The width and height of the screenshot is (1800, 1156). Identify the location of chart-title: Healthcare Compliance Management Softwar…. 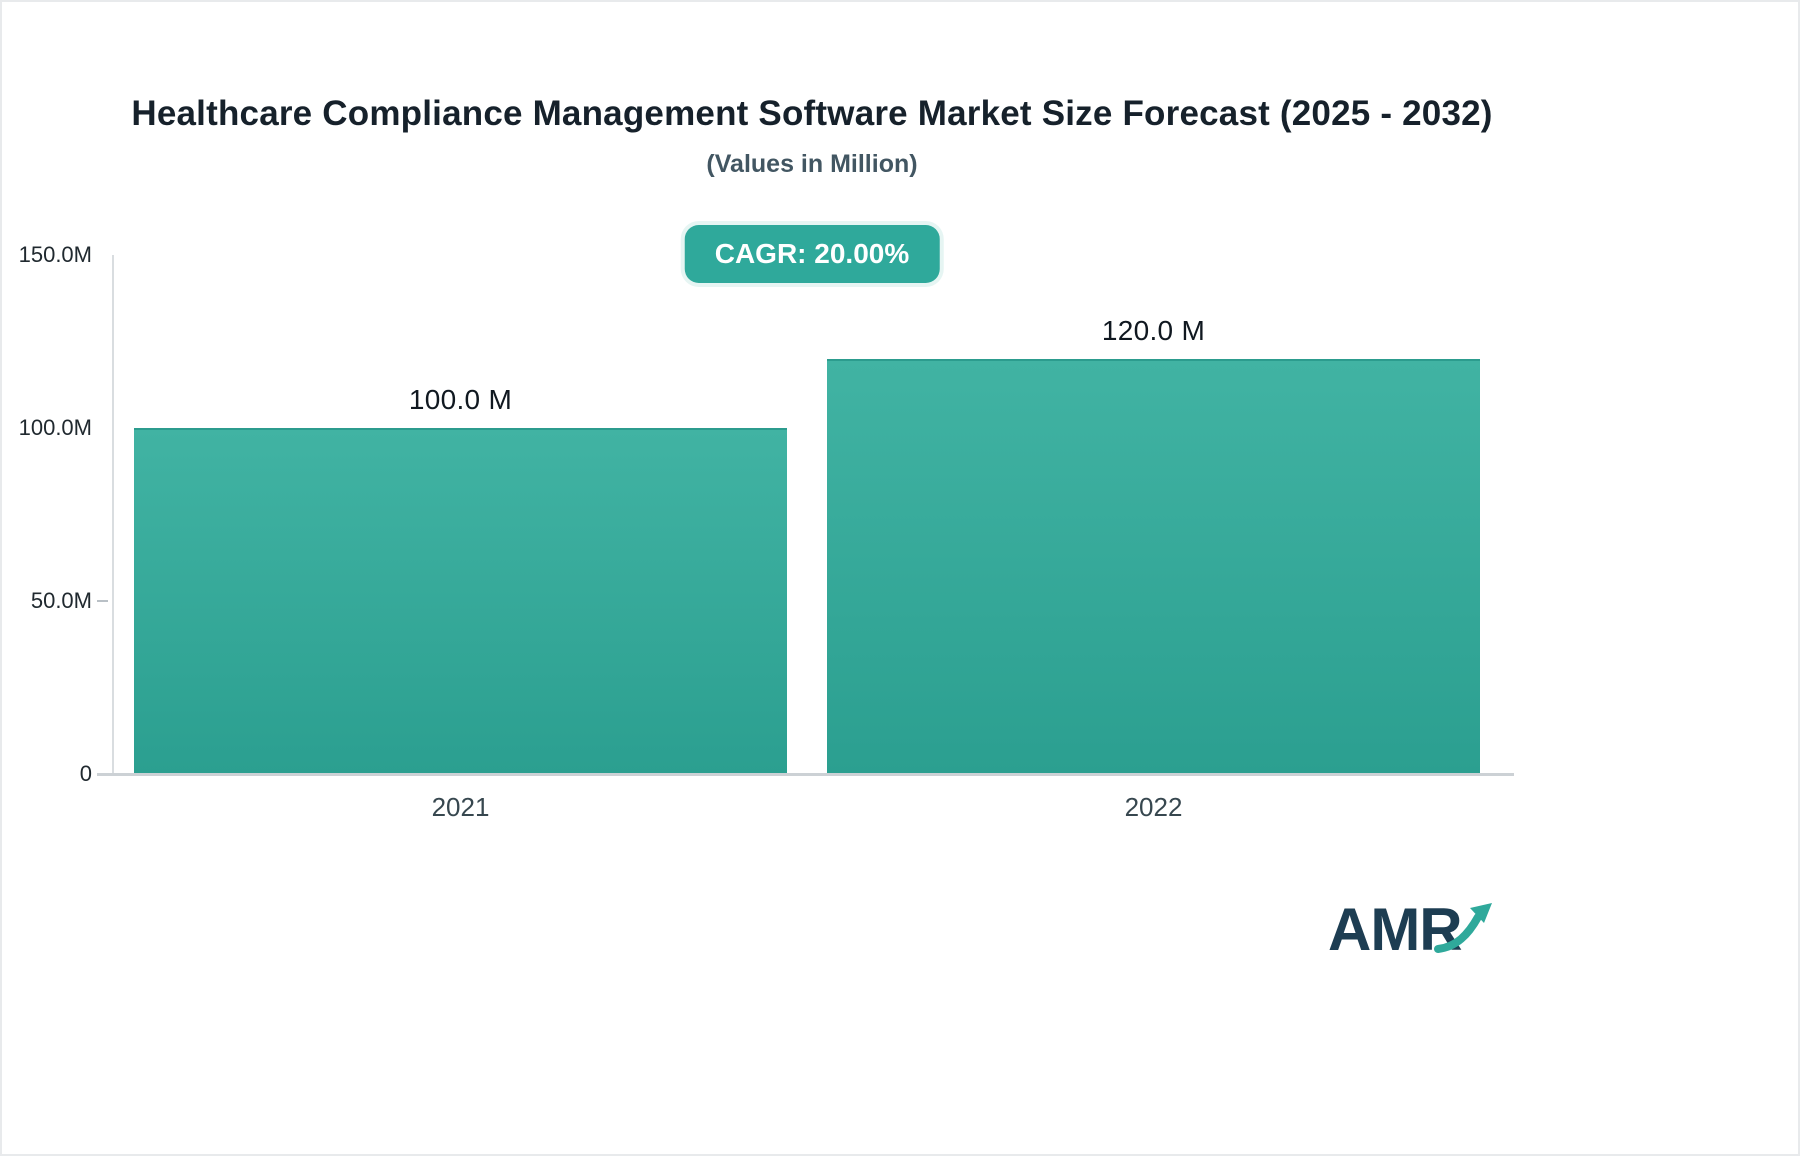
(812, 113).